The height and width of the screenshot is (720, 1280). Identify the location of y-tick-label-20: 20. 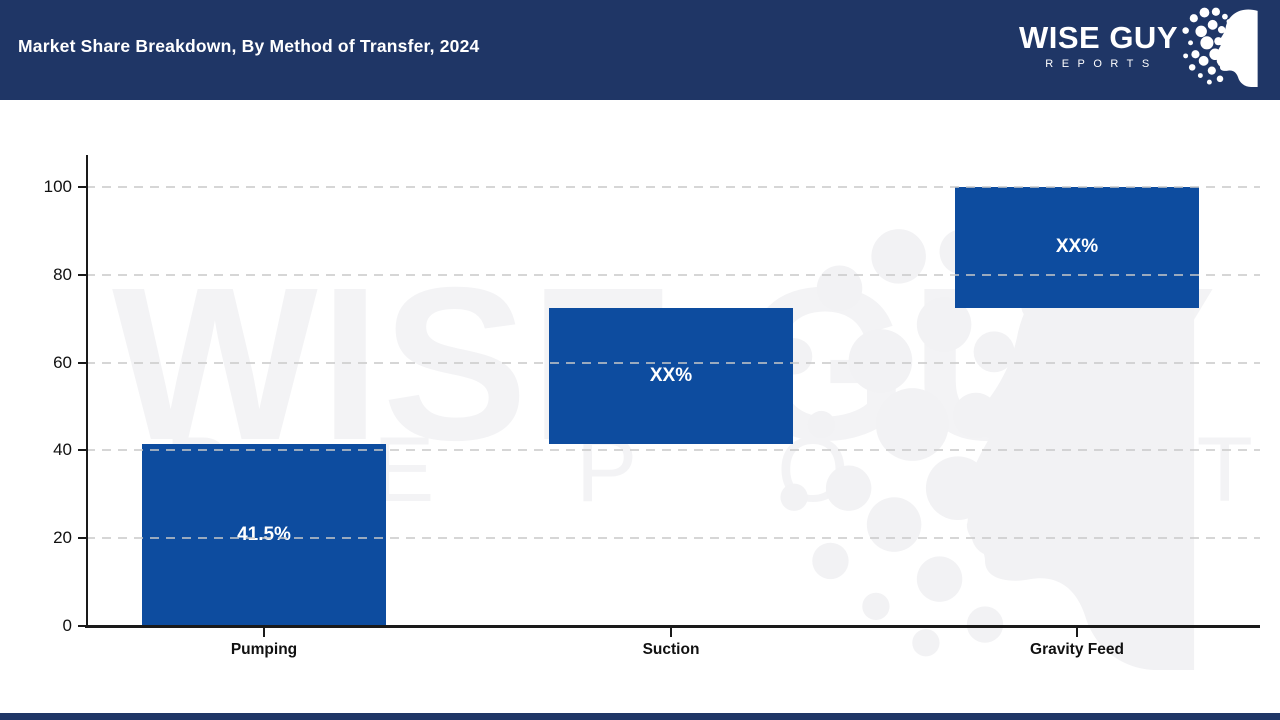
(62, 538).